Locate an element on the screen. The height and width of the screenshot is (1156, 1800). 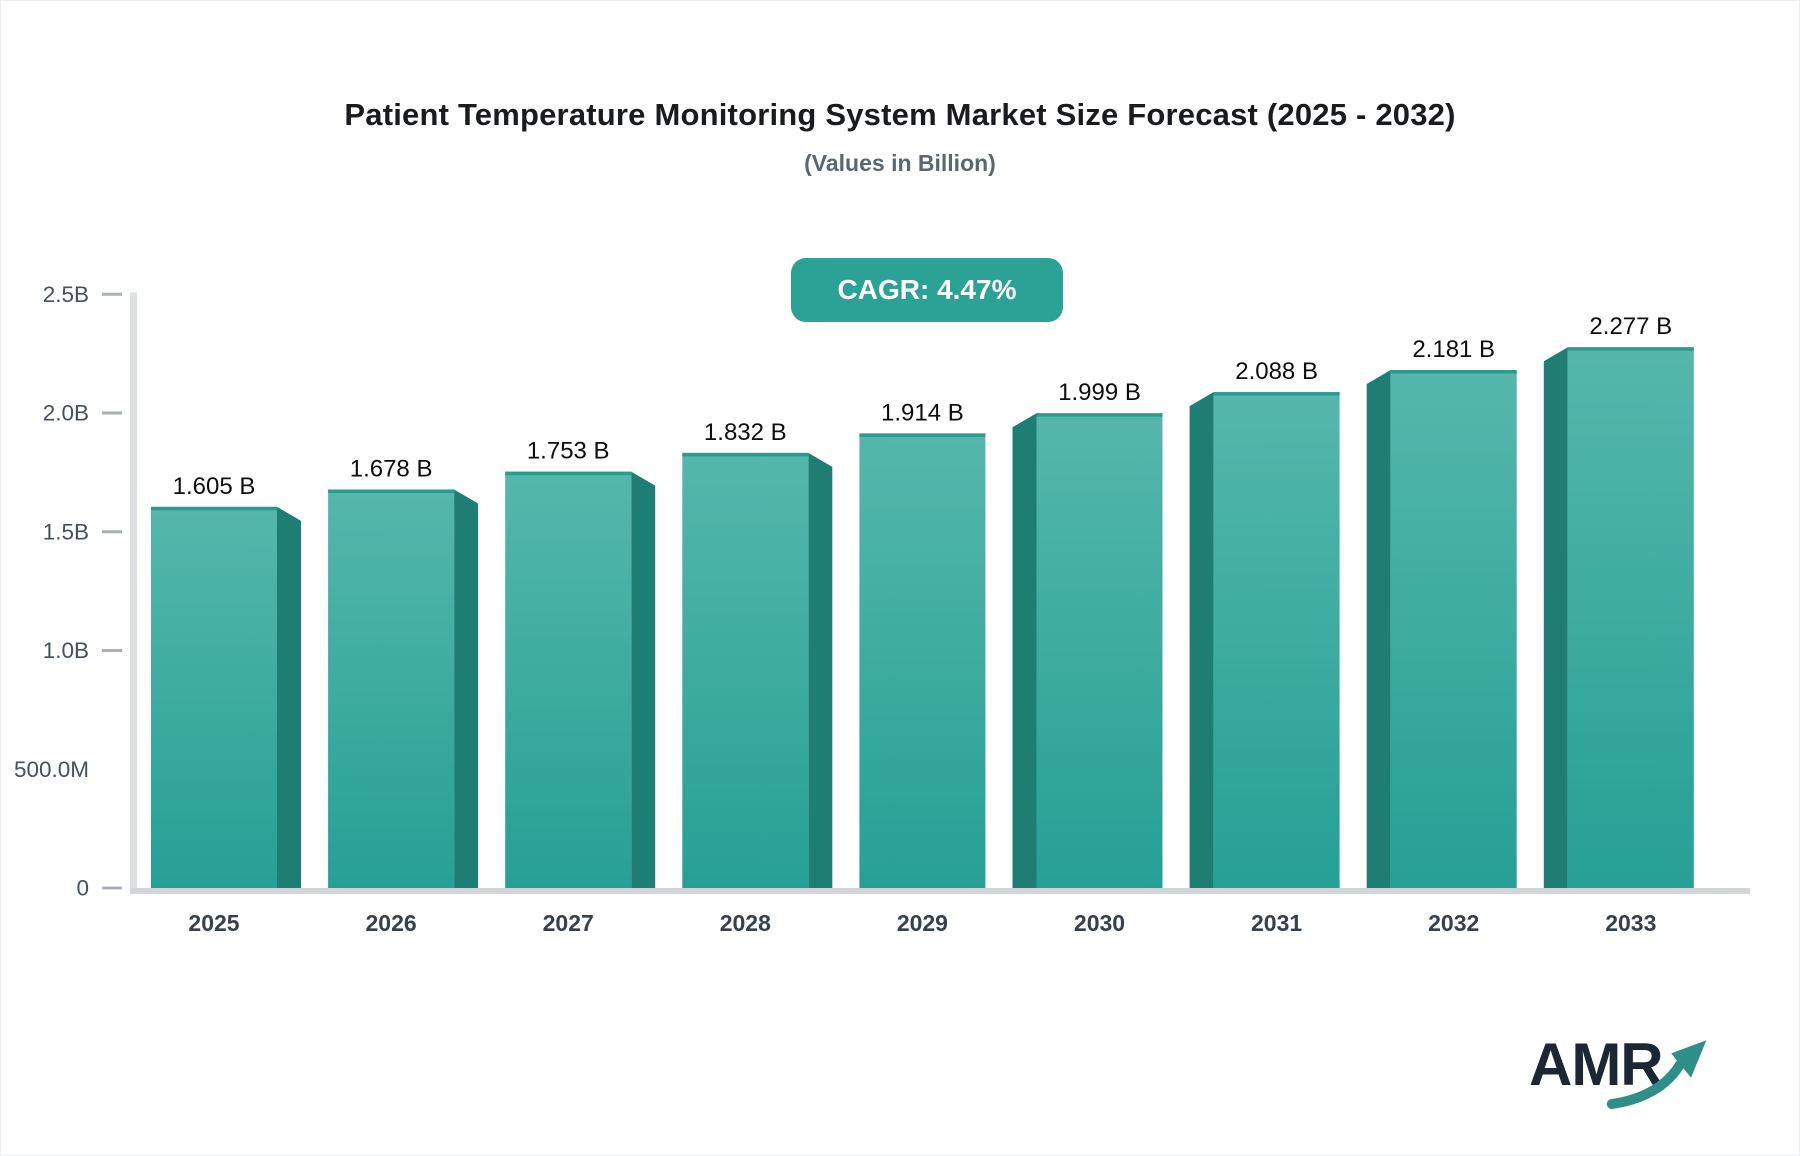
bar-value-label: 1.914 B is located at coordinates (922, 412).